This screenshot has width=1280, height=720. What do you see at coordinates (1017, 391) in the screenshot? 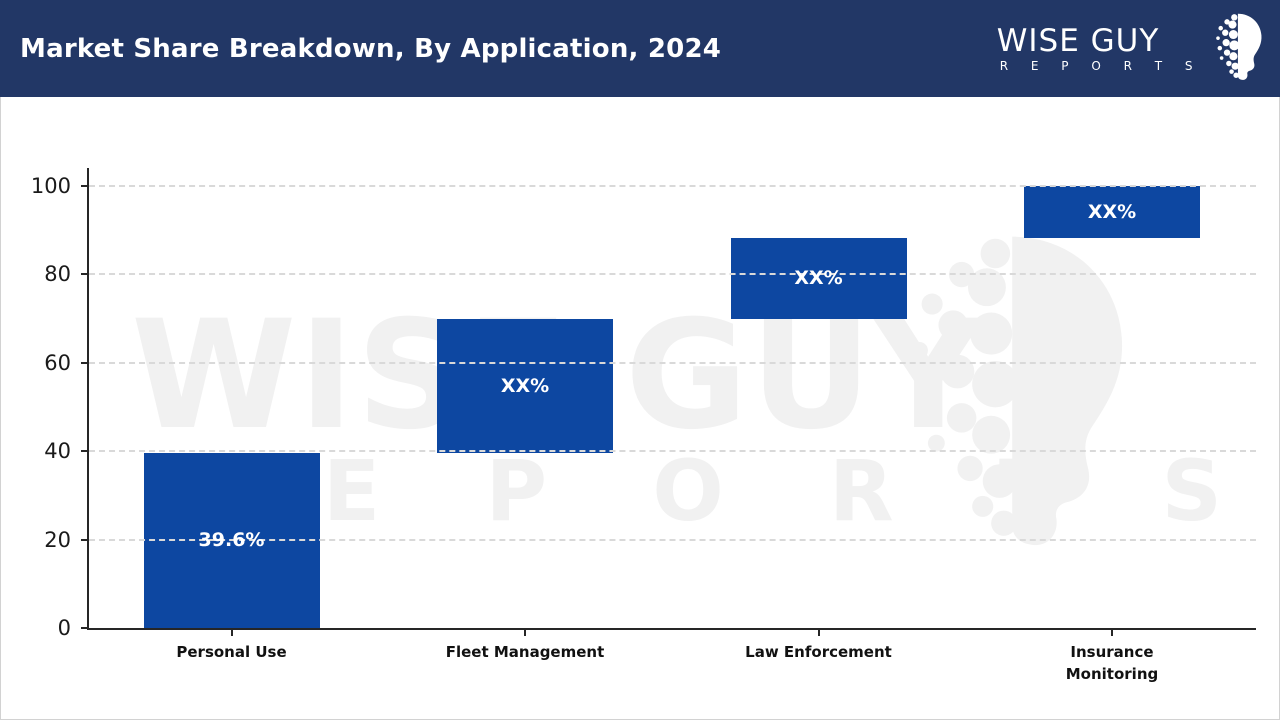
I see `watermark-head-graphic` at bounding box center [1017, 391].